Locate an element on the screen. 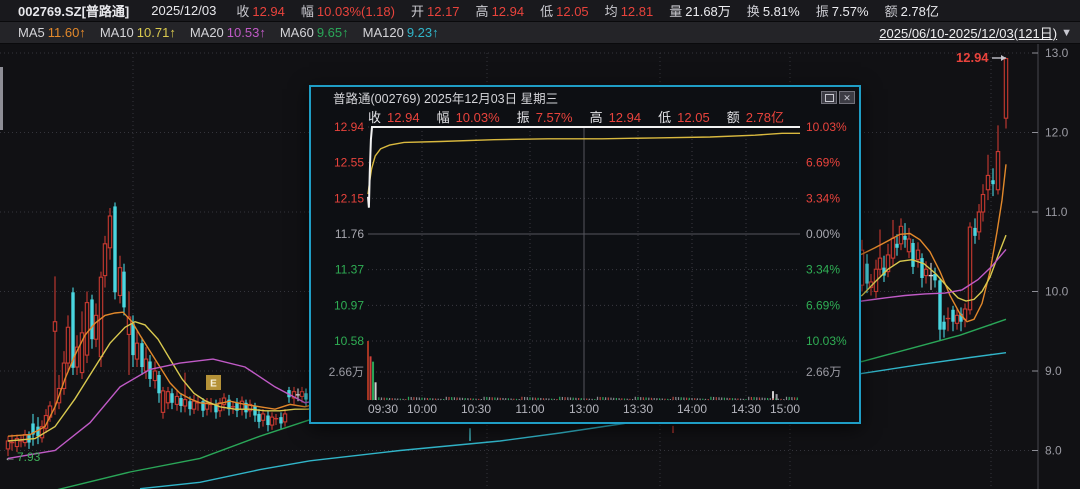 This screenshot has width=1080, height=489. quote-field: 幅 10.03%(1.18) is located at coordinates (347, 11).